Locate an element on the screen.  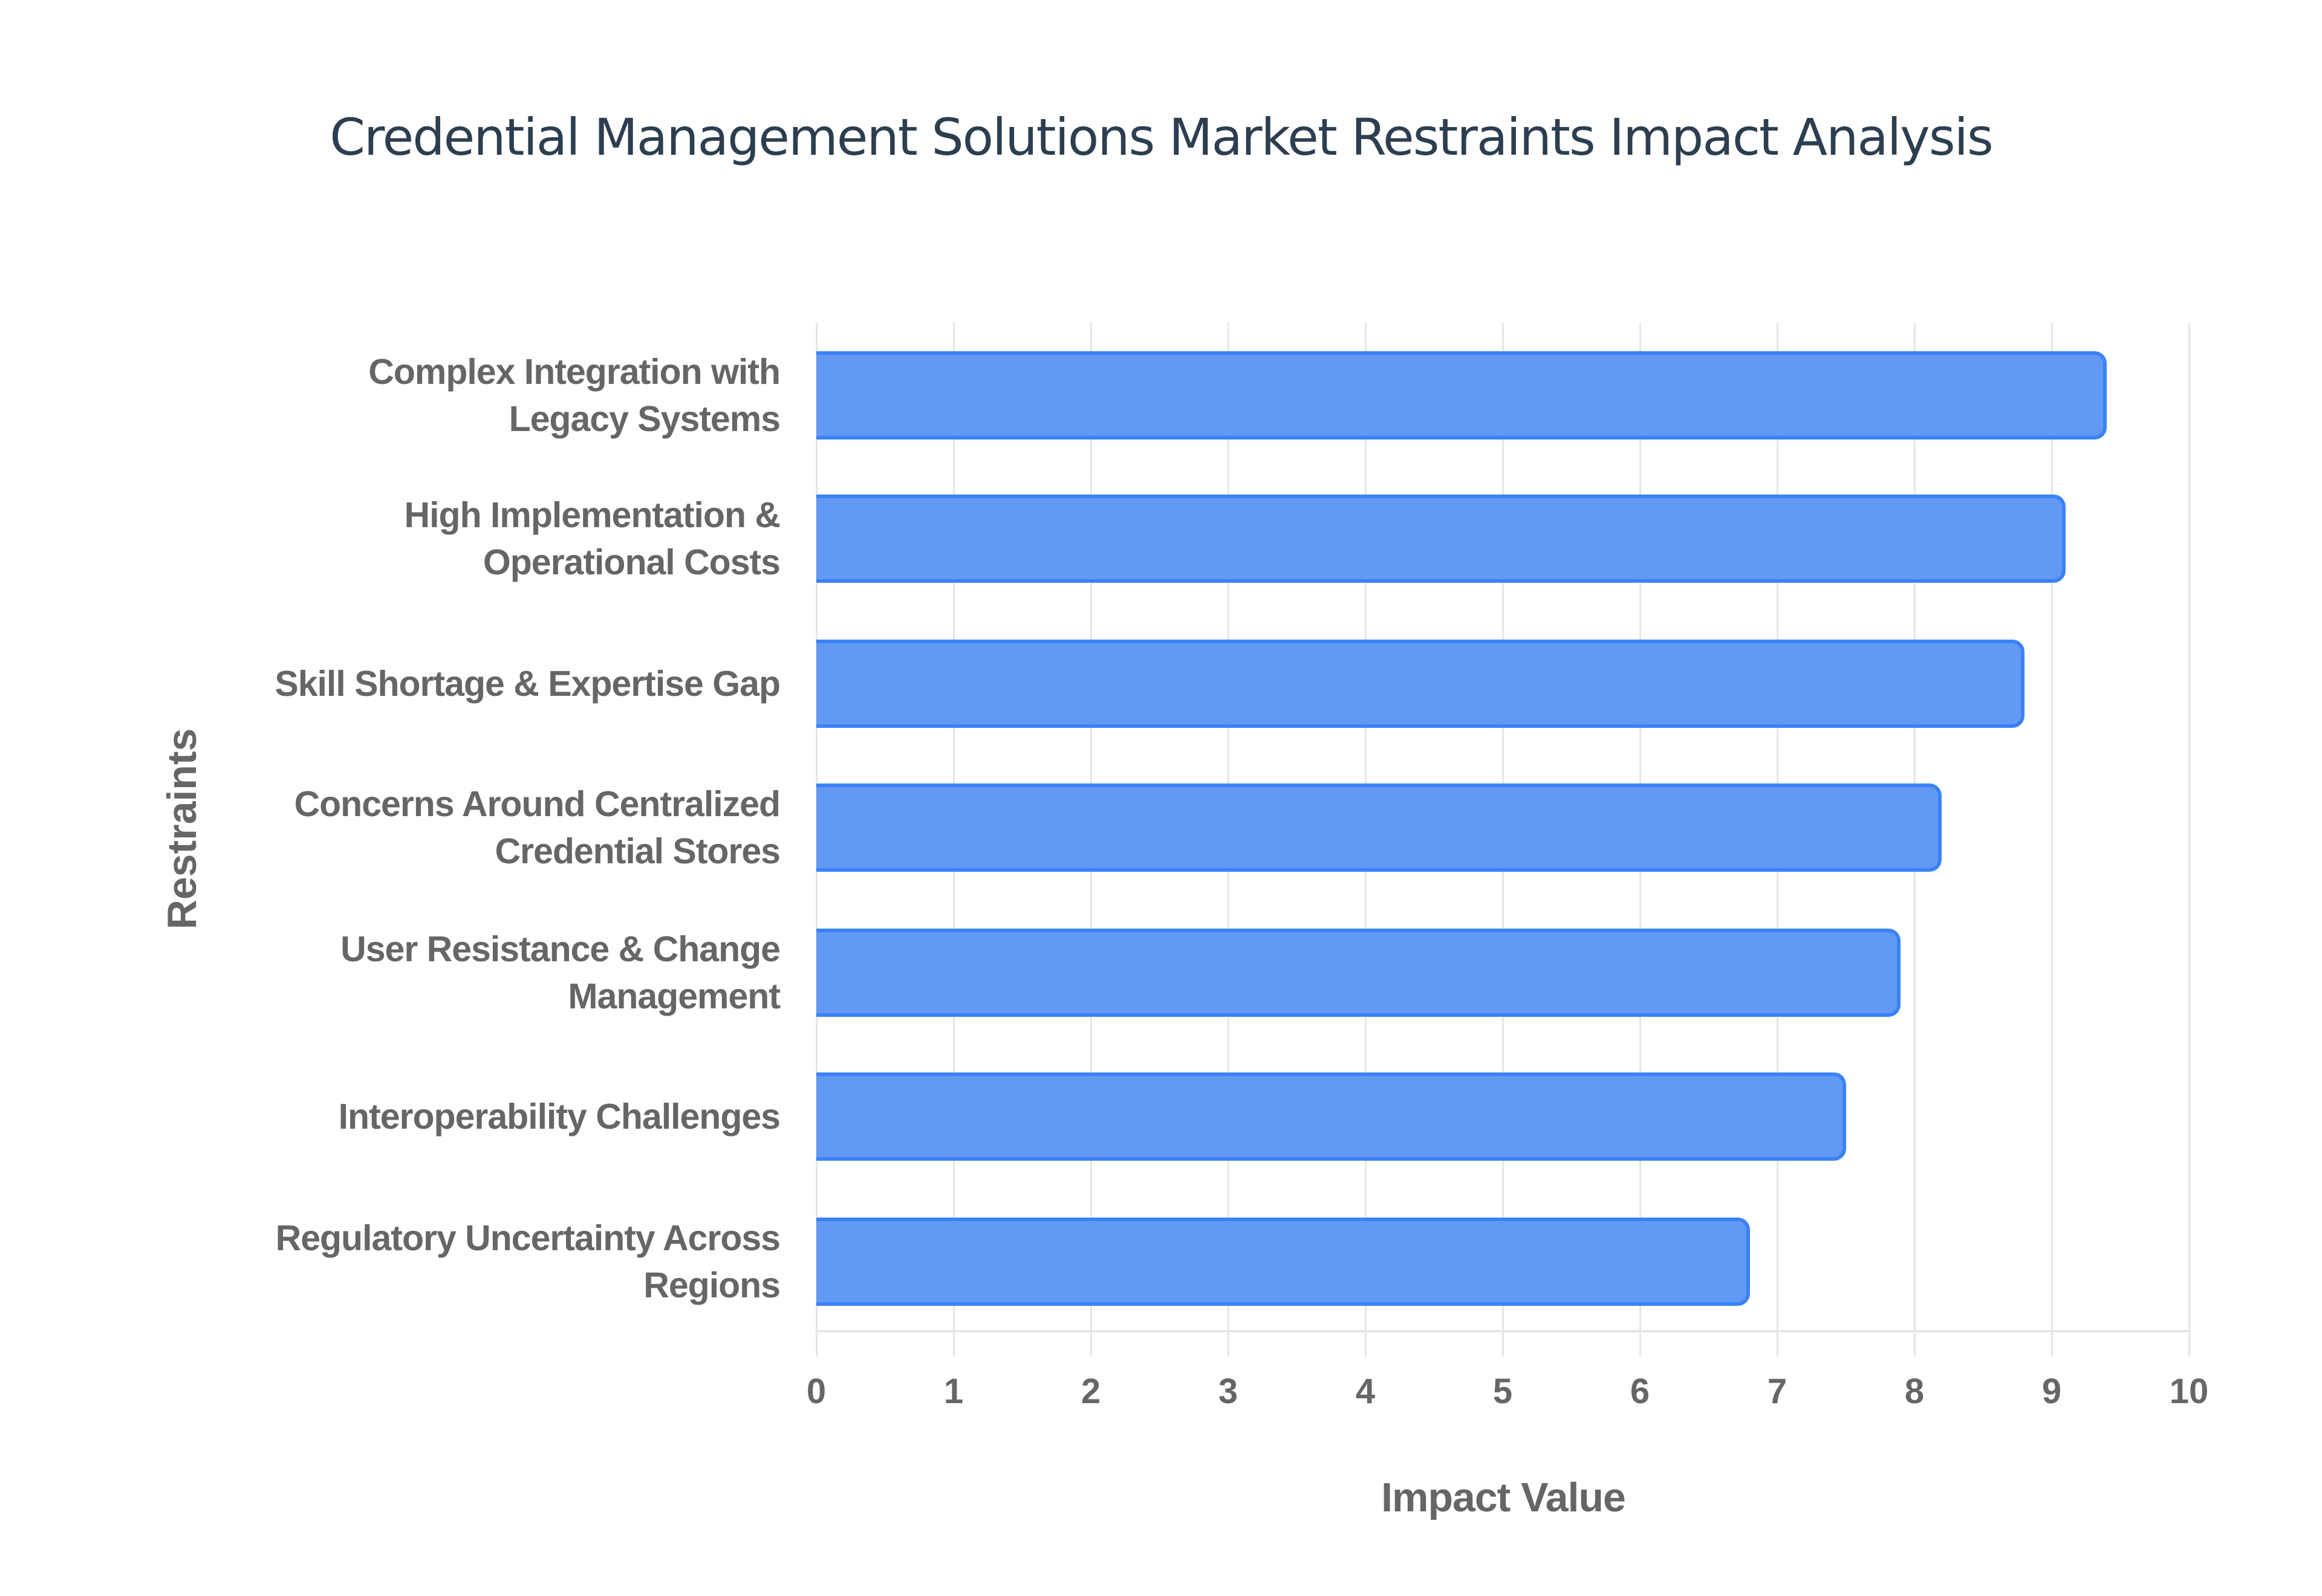
category-label-line: Operational Costs is located at coordinates (632, 562).